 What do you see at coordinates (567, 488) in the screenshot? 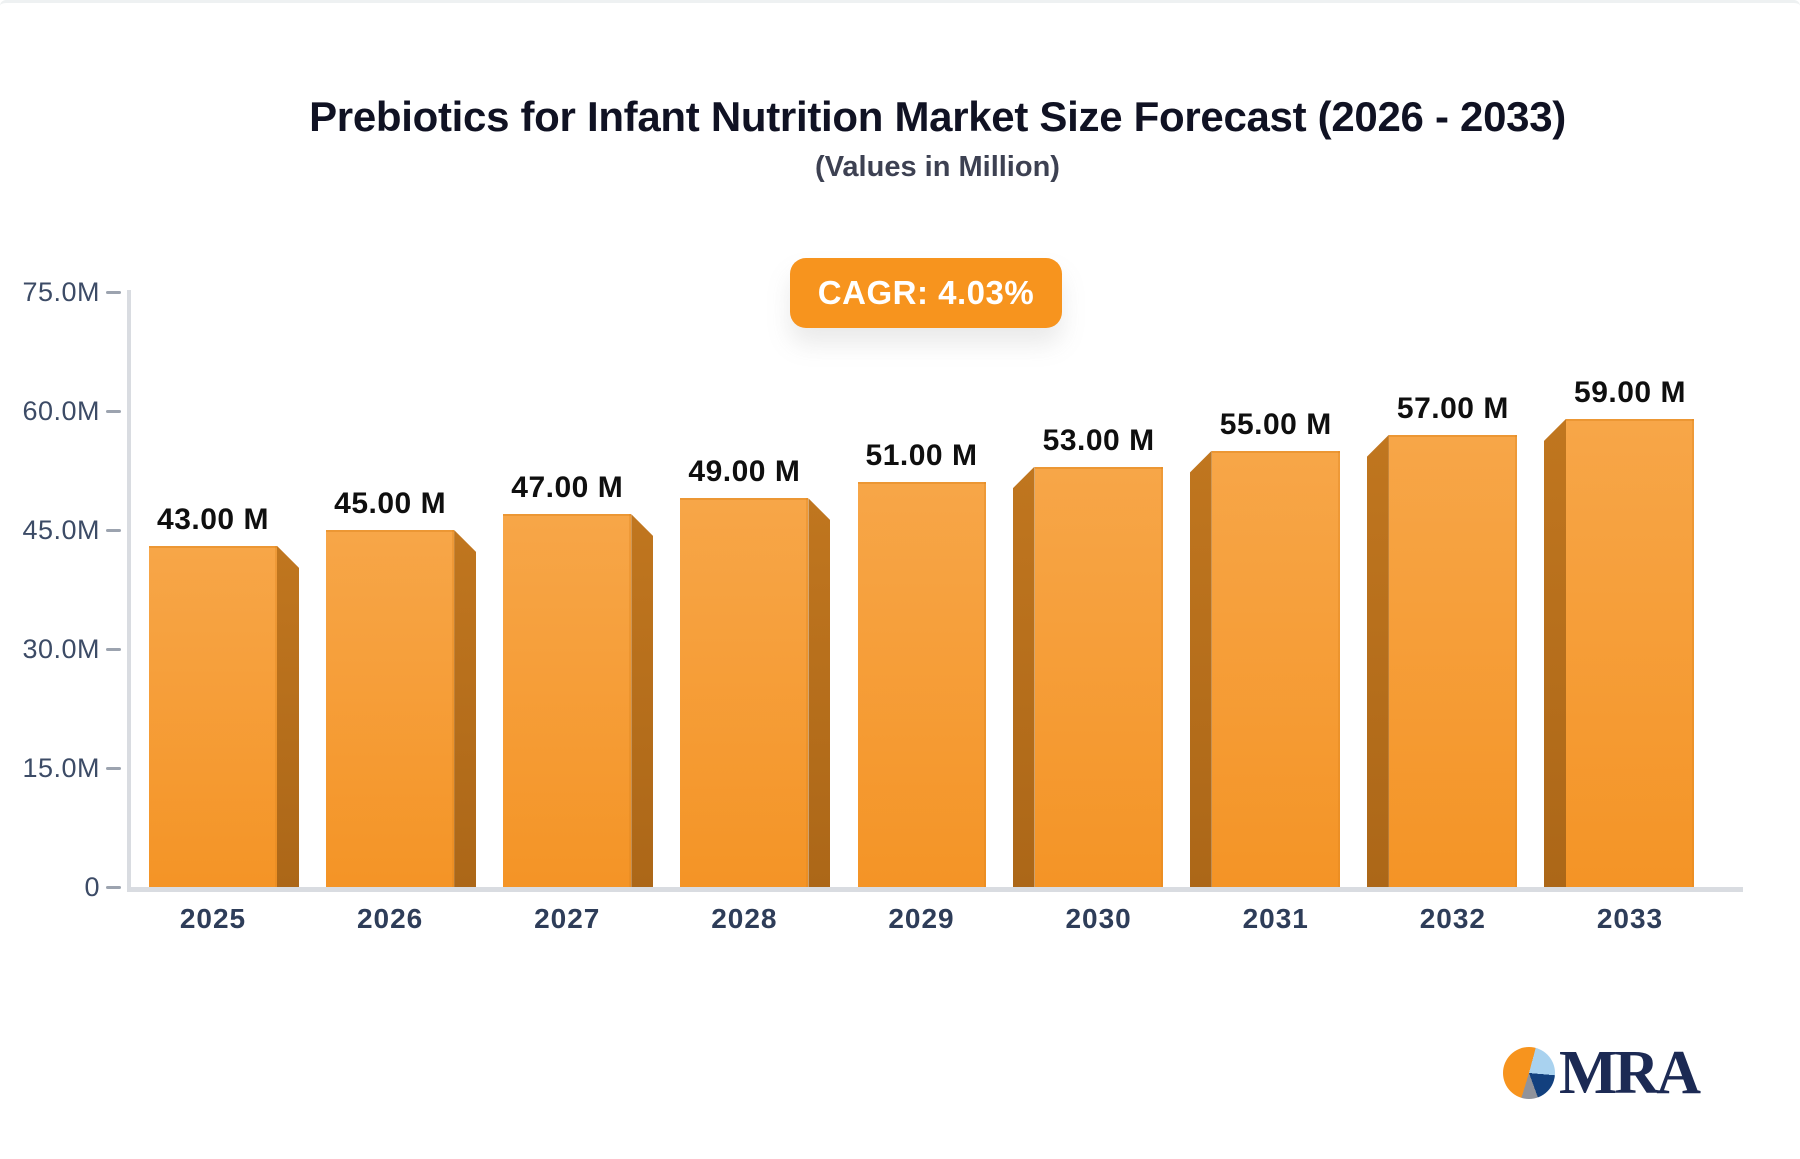
I see `bar-value-label: 47.00 M` at bounding box center [567, 488].